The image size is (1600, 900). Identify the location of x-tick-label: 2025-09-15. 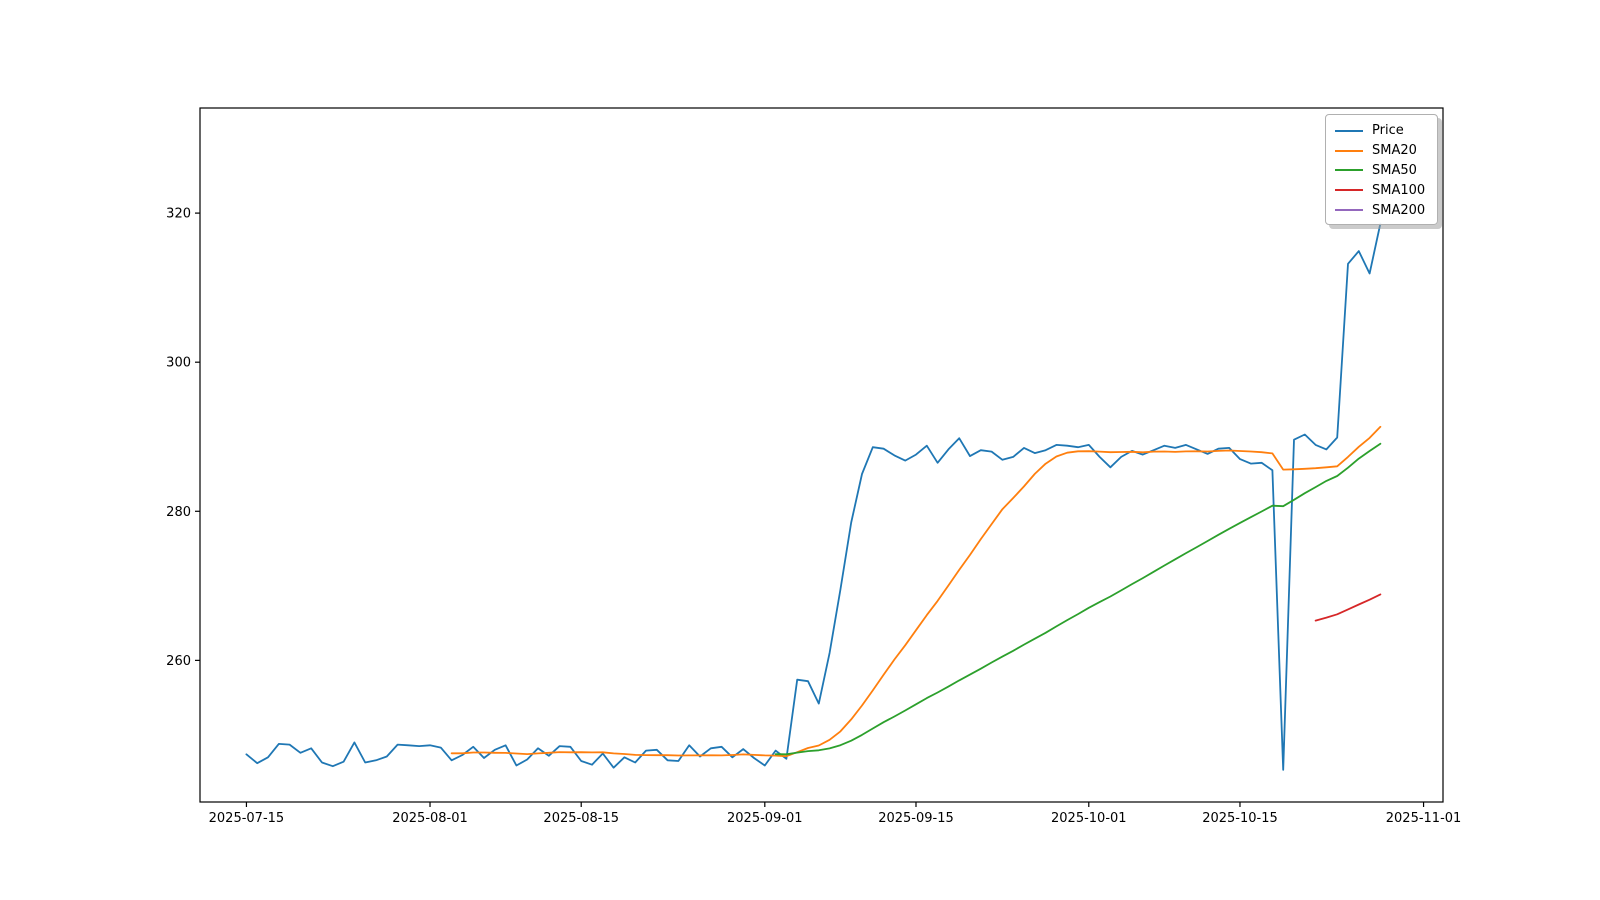
(916, 818).